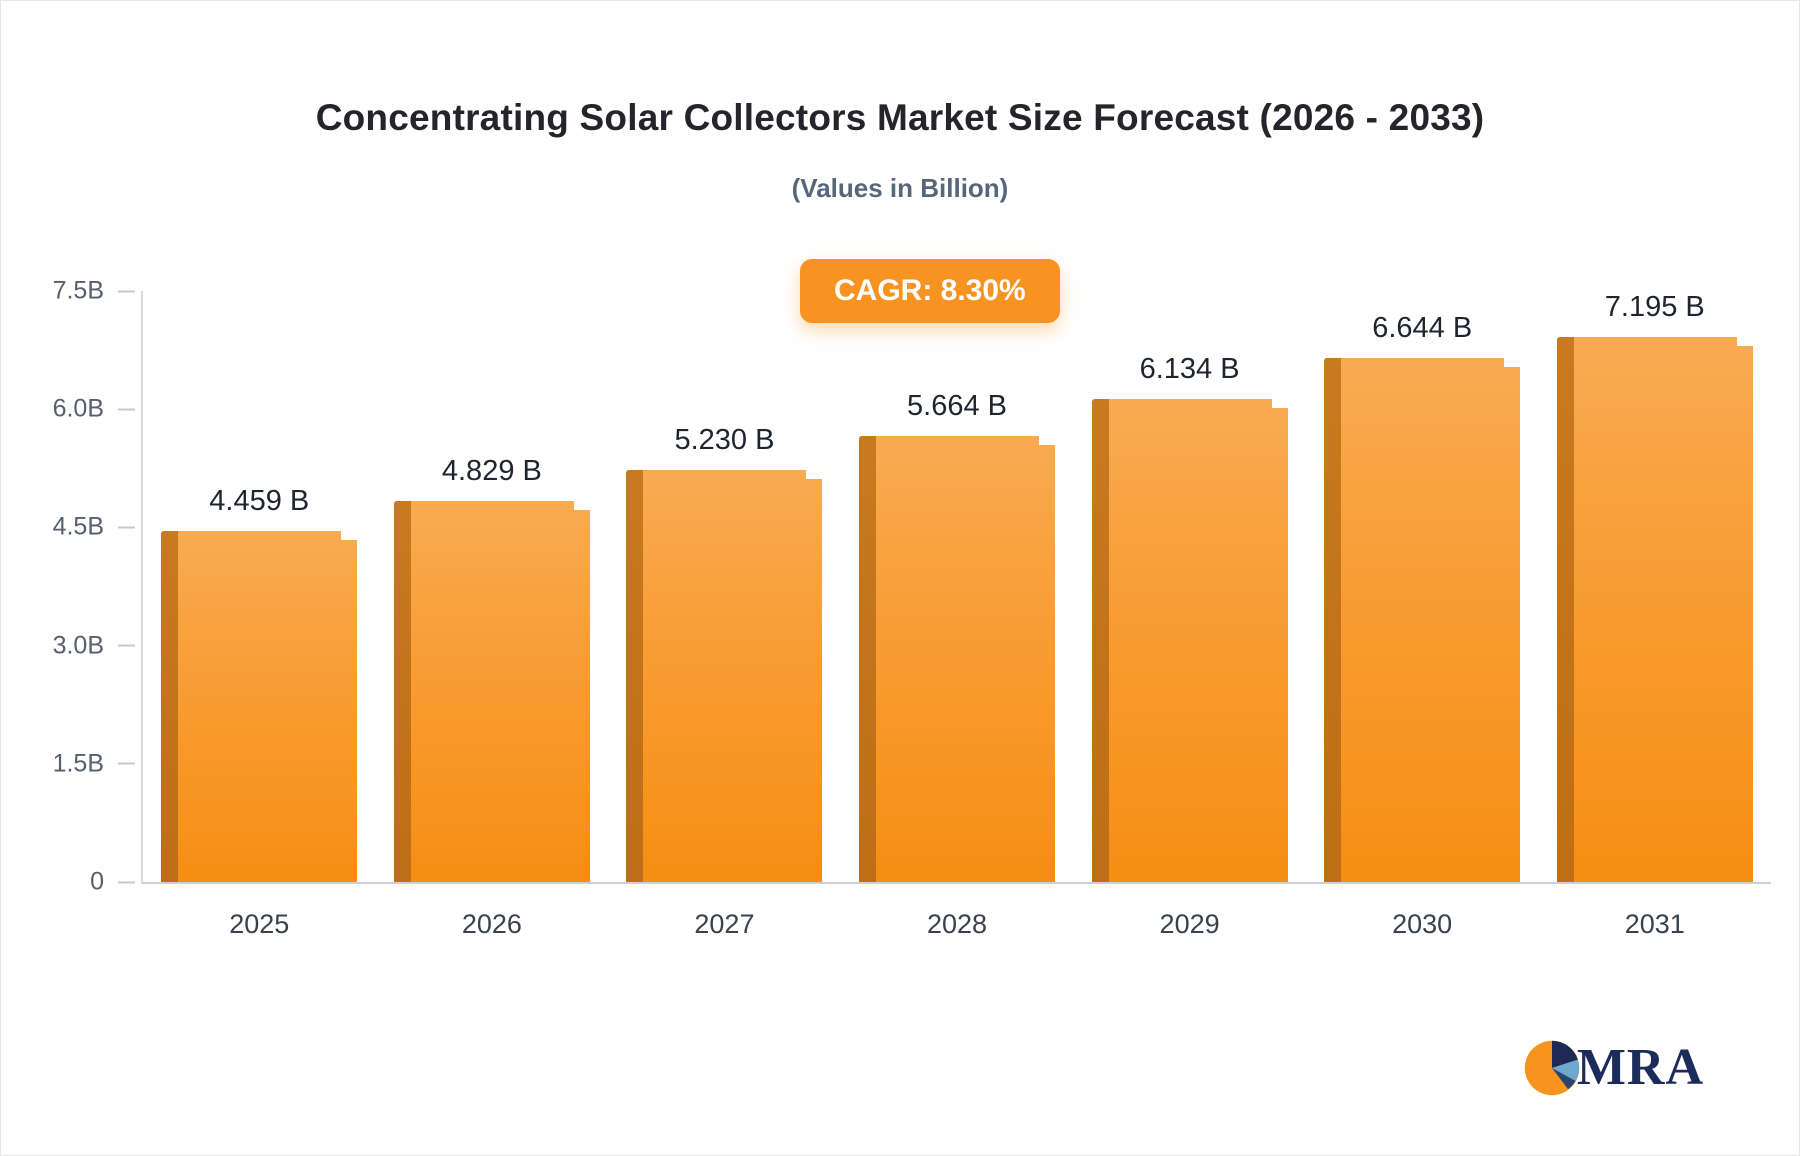 This screenshot has height=1156, width=1800. What do you see at coordinates (259, 924) in the screenshot?
I see `x-axis-label: 2025` at bounding box center [259, 924].